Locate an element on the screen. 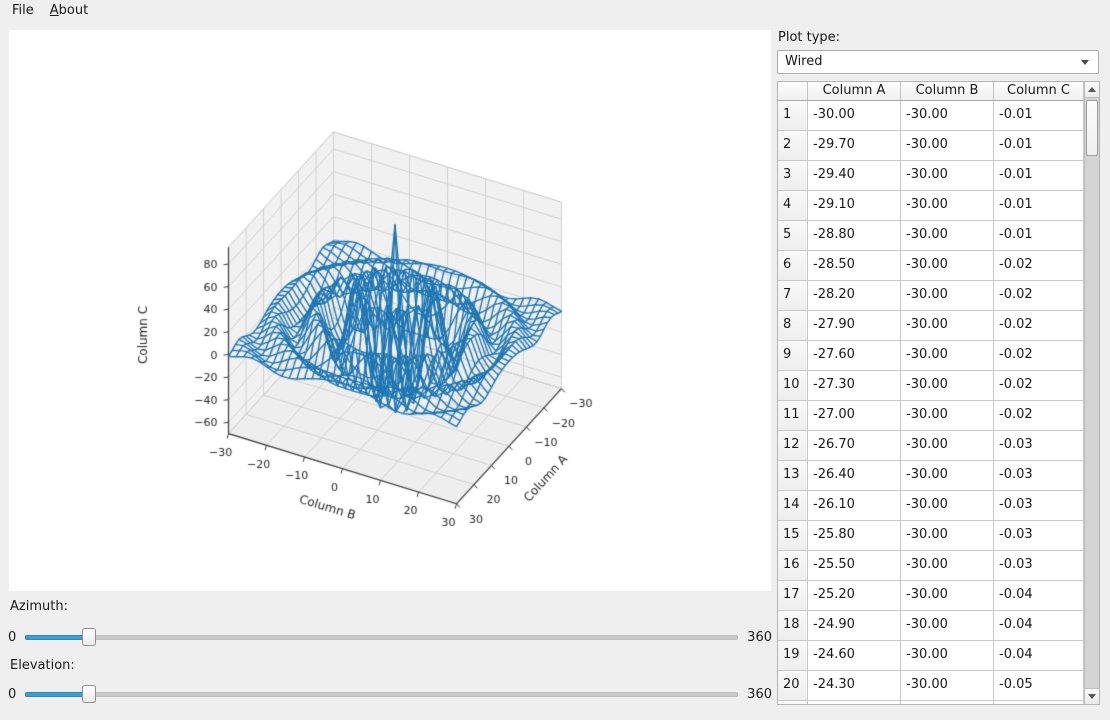 This screenshot has width=1110, height=720. cell-column-a: -27.00 is located at coordinates (854, 416).